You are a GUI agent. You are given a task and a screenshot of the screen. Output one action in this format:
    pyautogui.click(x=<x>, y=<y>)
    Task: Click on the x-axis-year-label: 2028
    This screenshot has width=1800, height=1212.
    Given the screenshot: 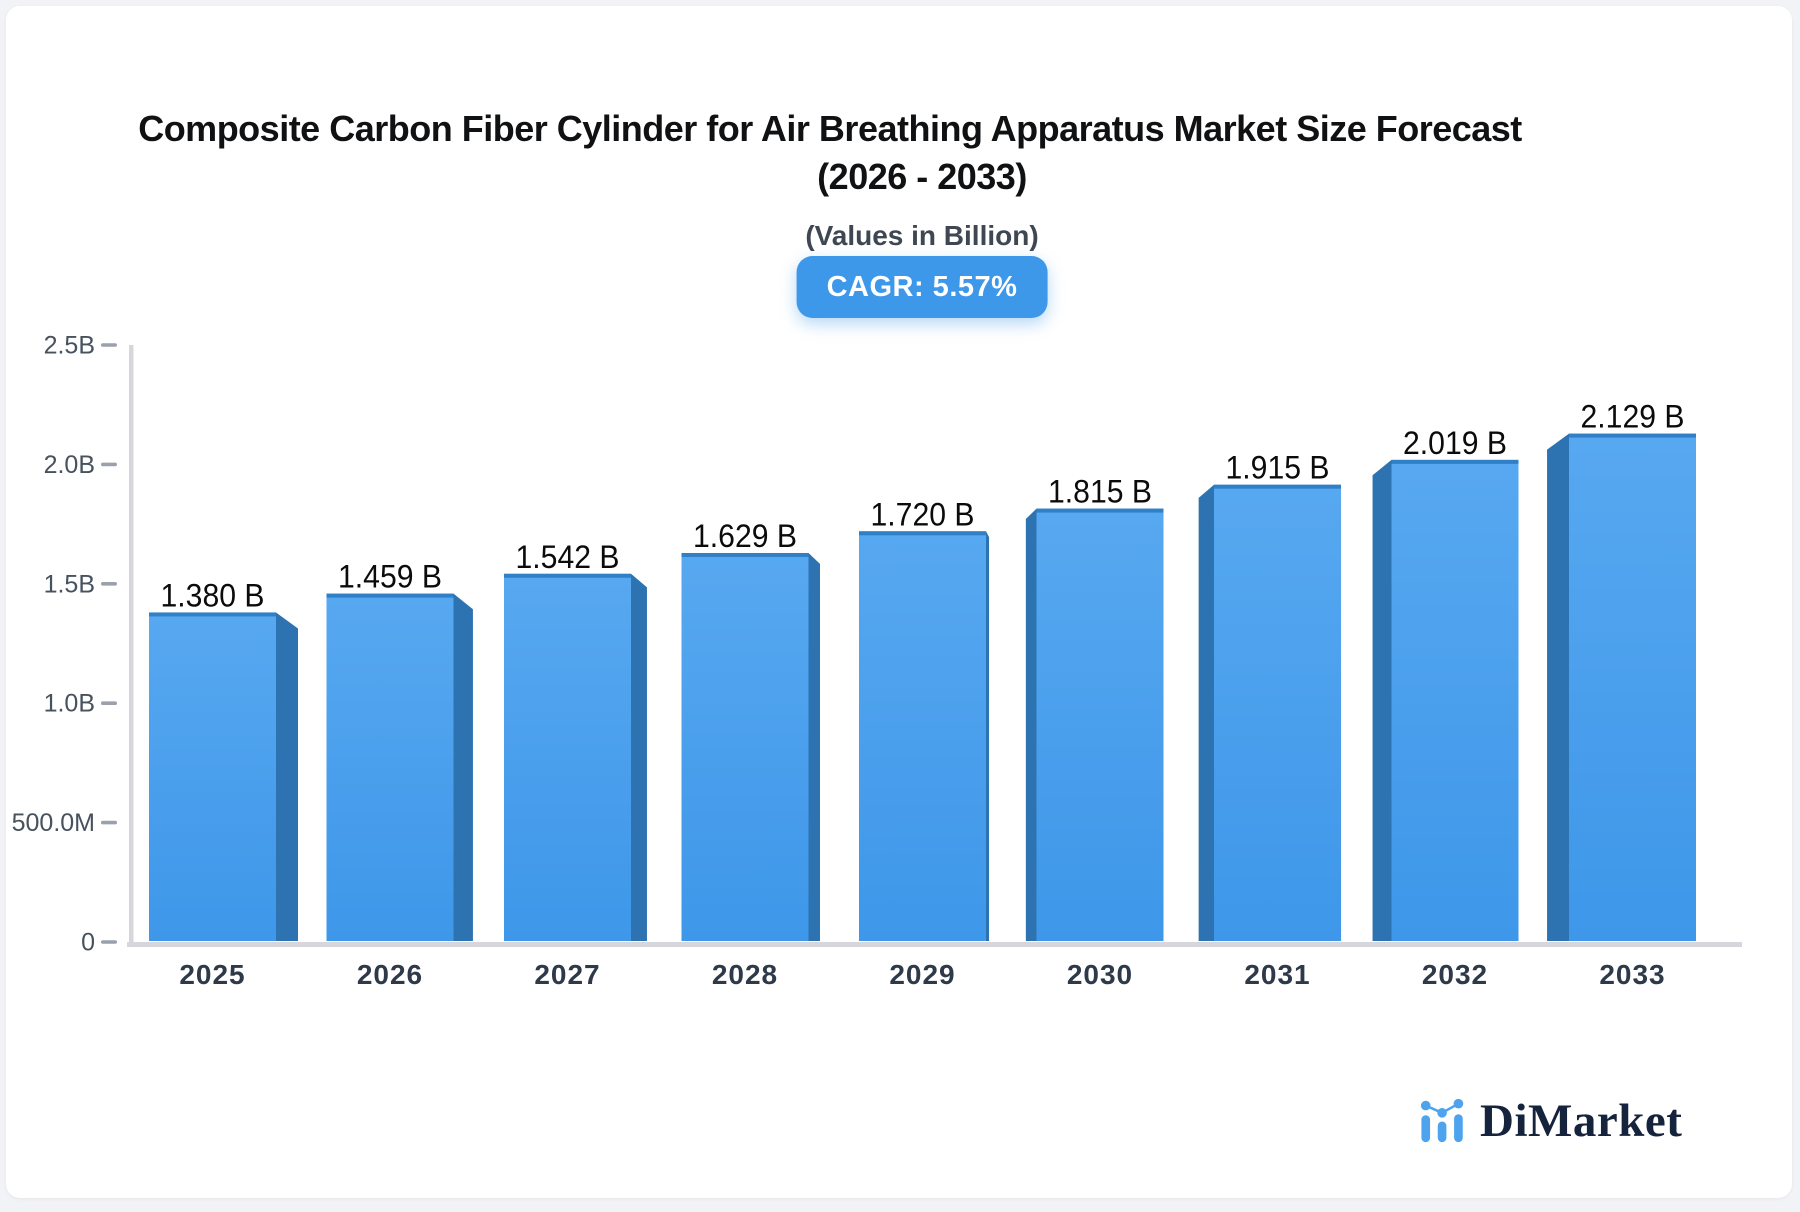 What is the action you would take?
    pyautogui.click(x=745, y=974)
    